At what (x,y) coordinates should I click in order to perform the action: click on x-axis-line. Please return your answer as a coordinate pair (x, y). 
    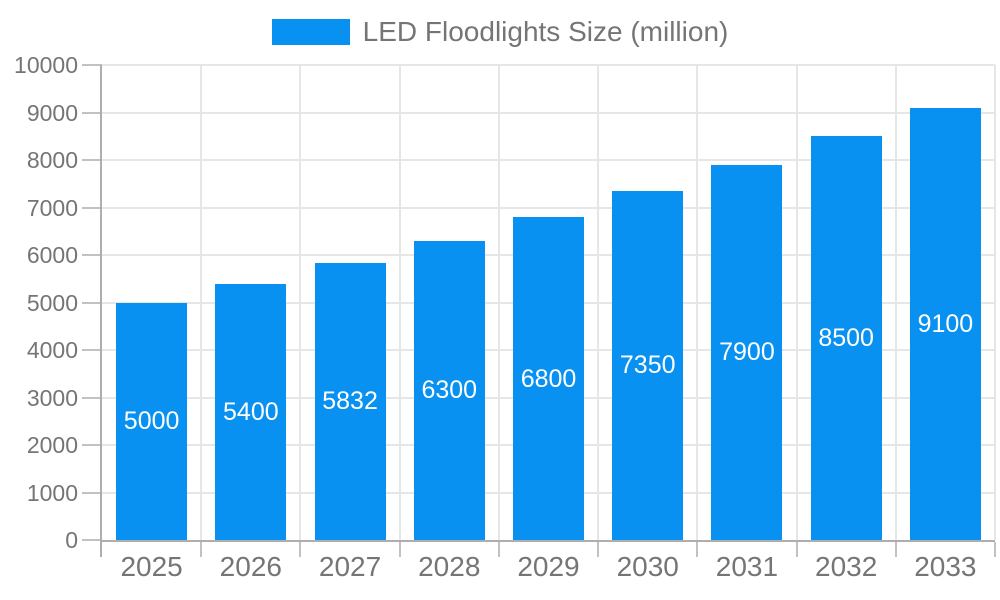
    Looking at the image, I should click on (548, 541).